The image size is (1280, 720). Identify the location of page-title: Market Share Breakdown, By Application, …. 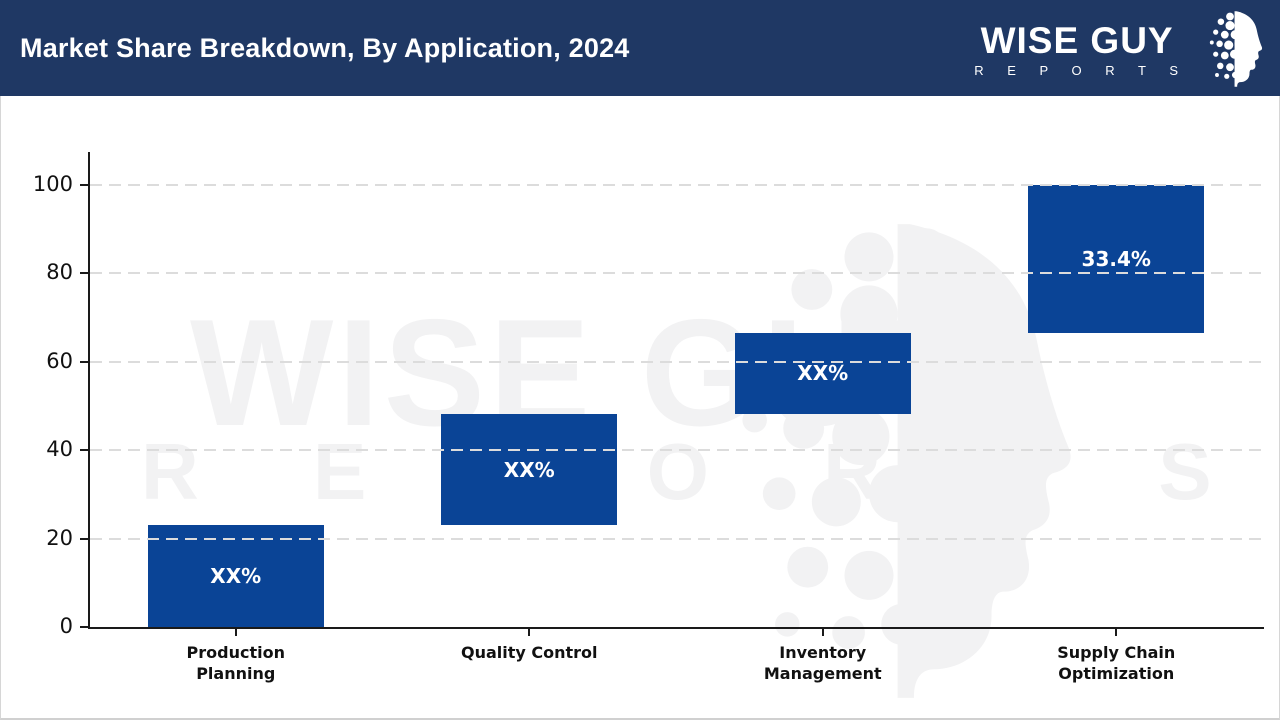
(325, 47).